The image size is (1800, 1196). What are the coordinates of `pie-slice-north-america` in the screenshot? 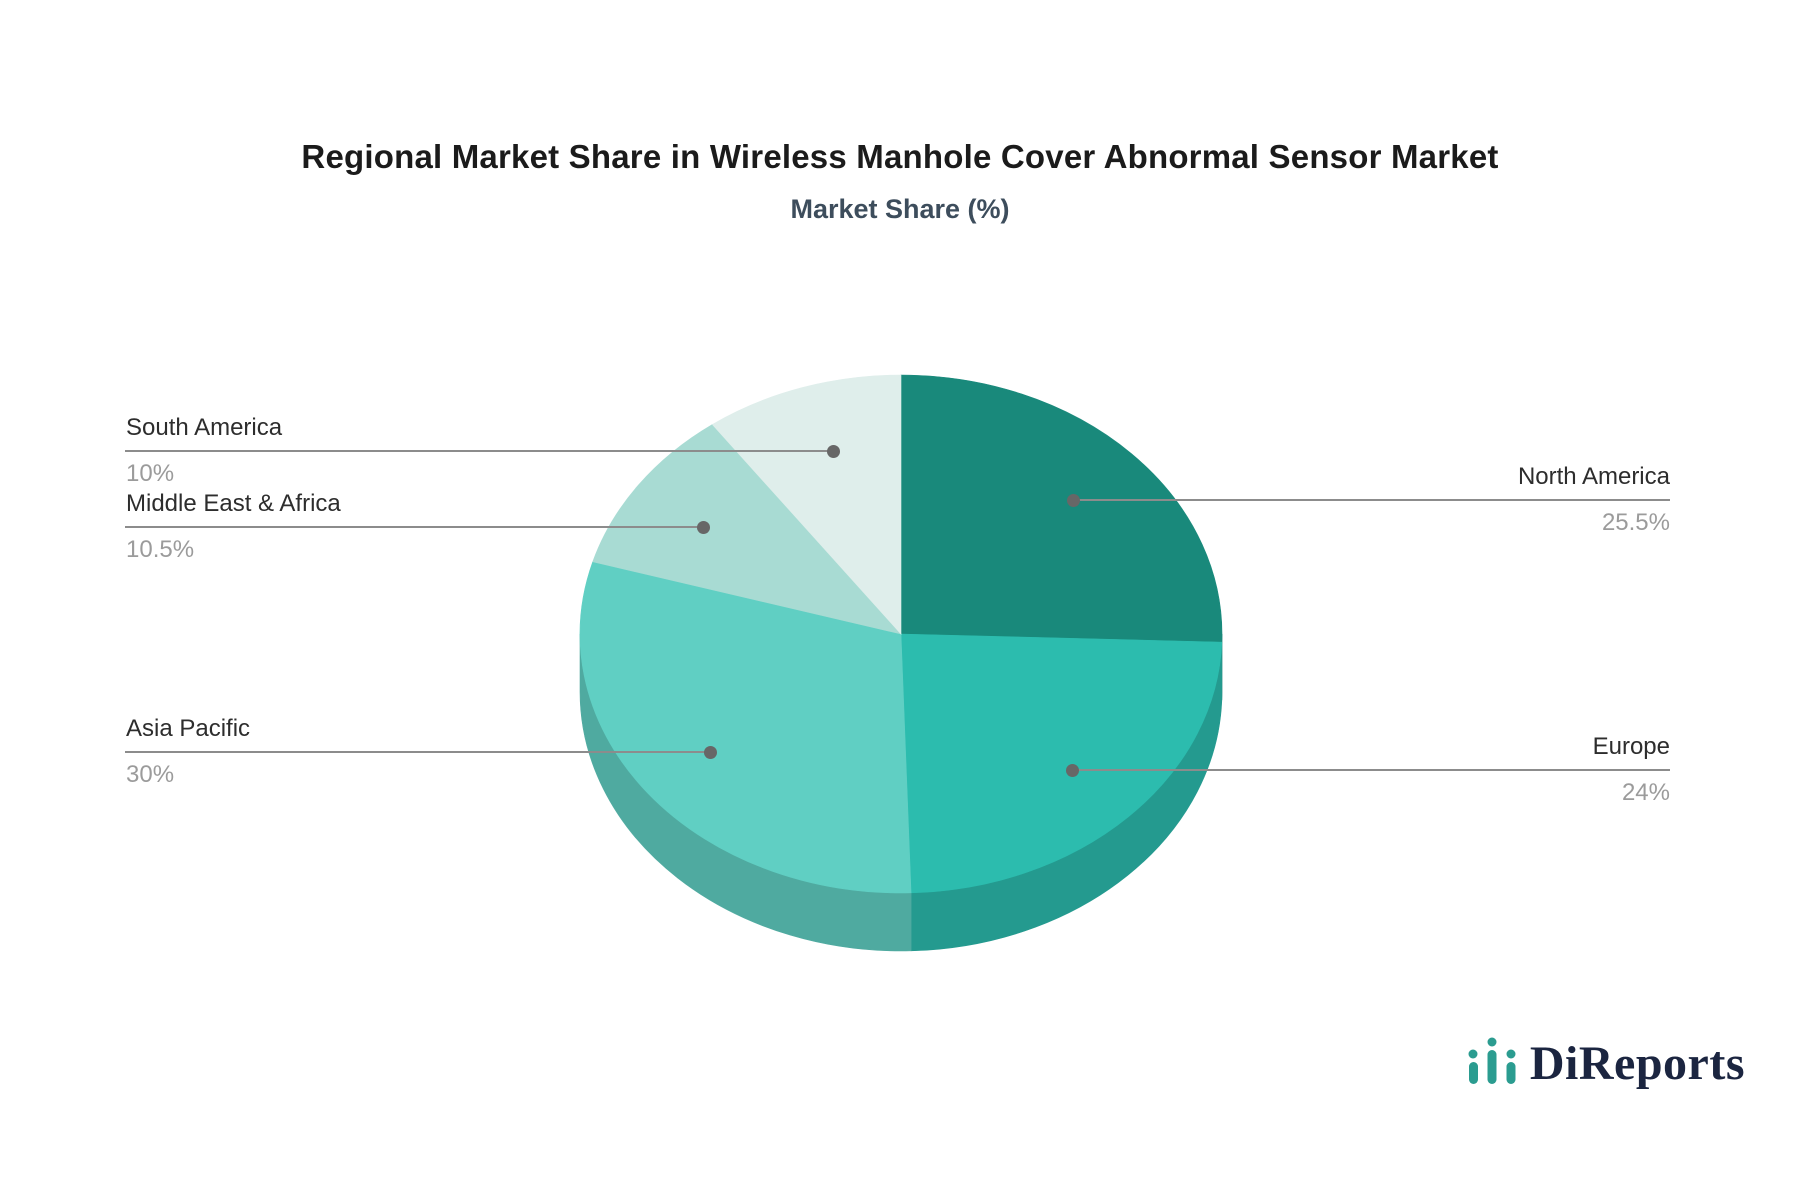 It's located at (1061, 508).